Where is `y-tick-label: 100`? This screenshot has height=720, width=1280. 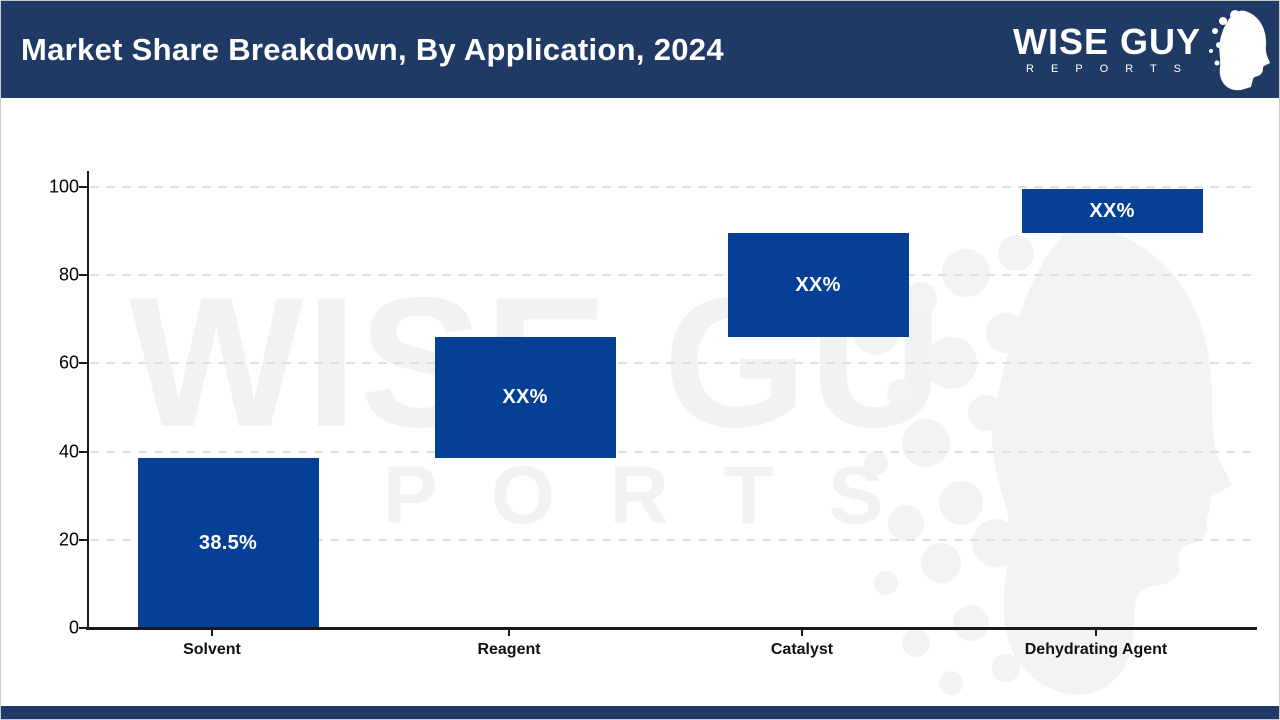 y-tick-label: 100 is located at coordinates (63, 186).